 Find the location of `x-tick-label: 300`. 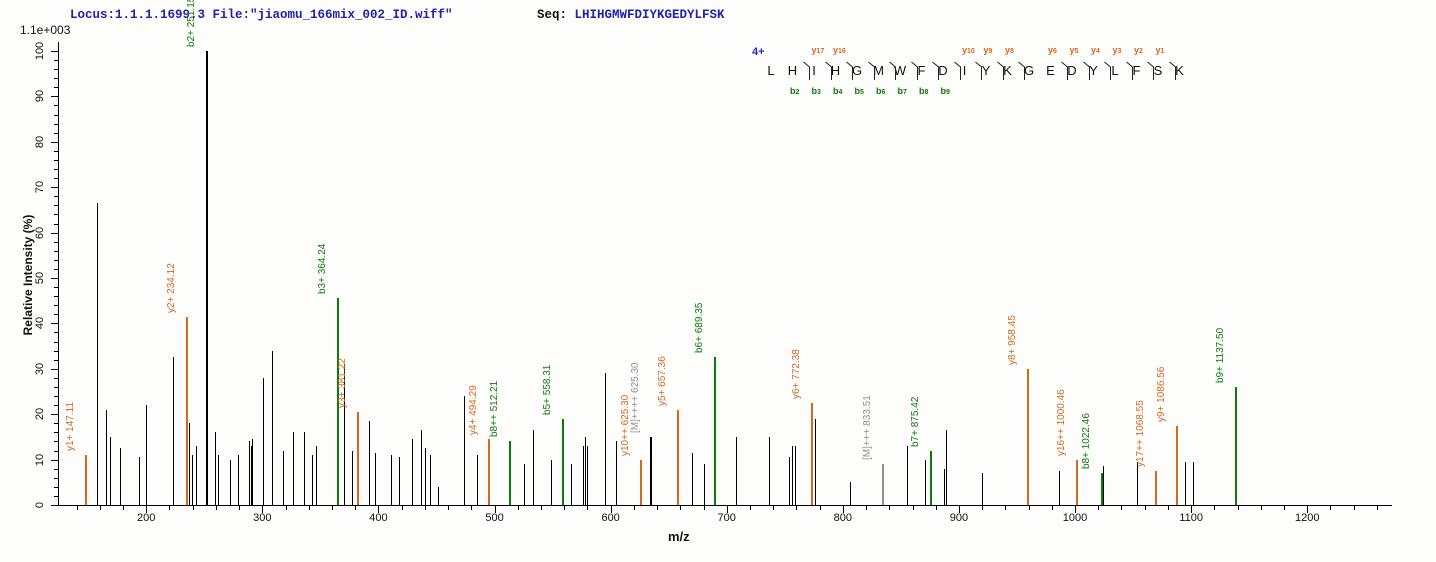

x-tick-label: 300 is located at coordinates (262, 518).